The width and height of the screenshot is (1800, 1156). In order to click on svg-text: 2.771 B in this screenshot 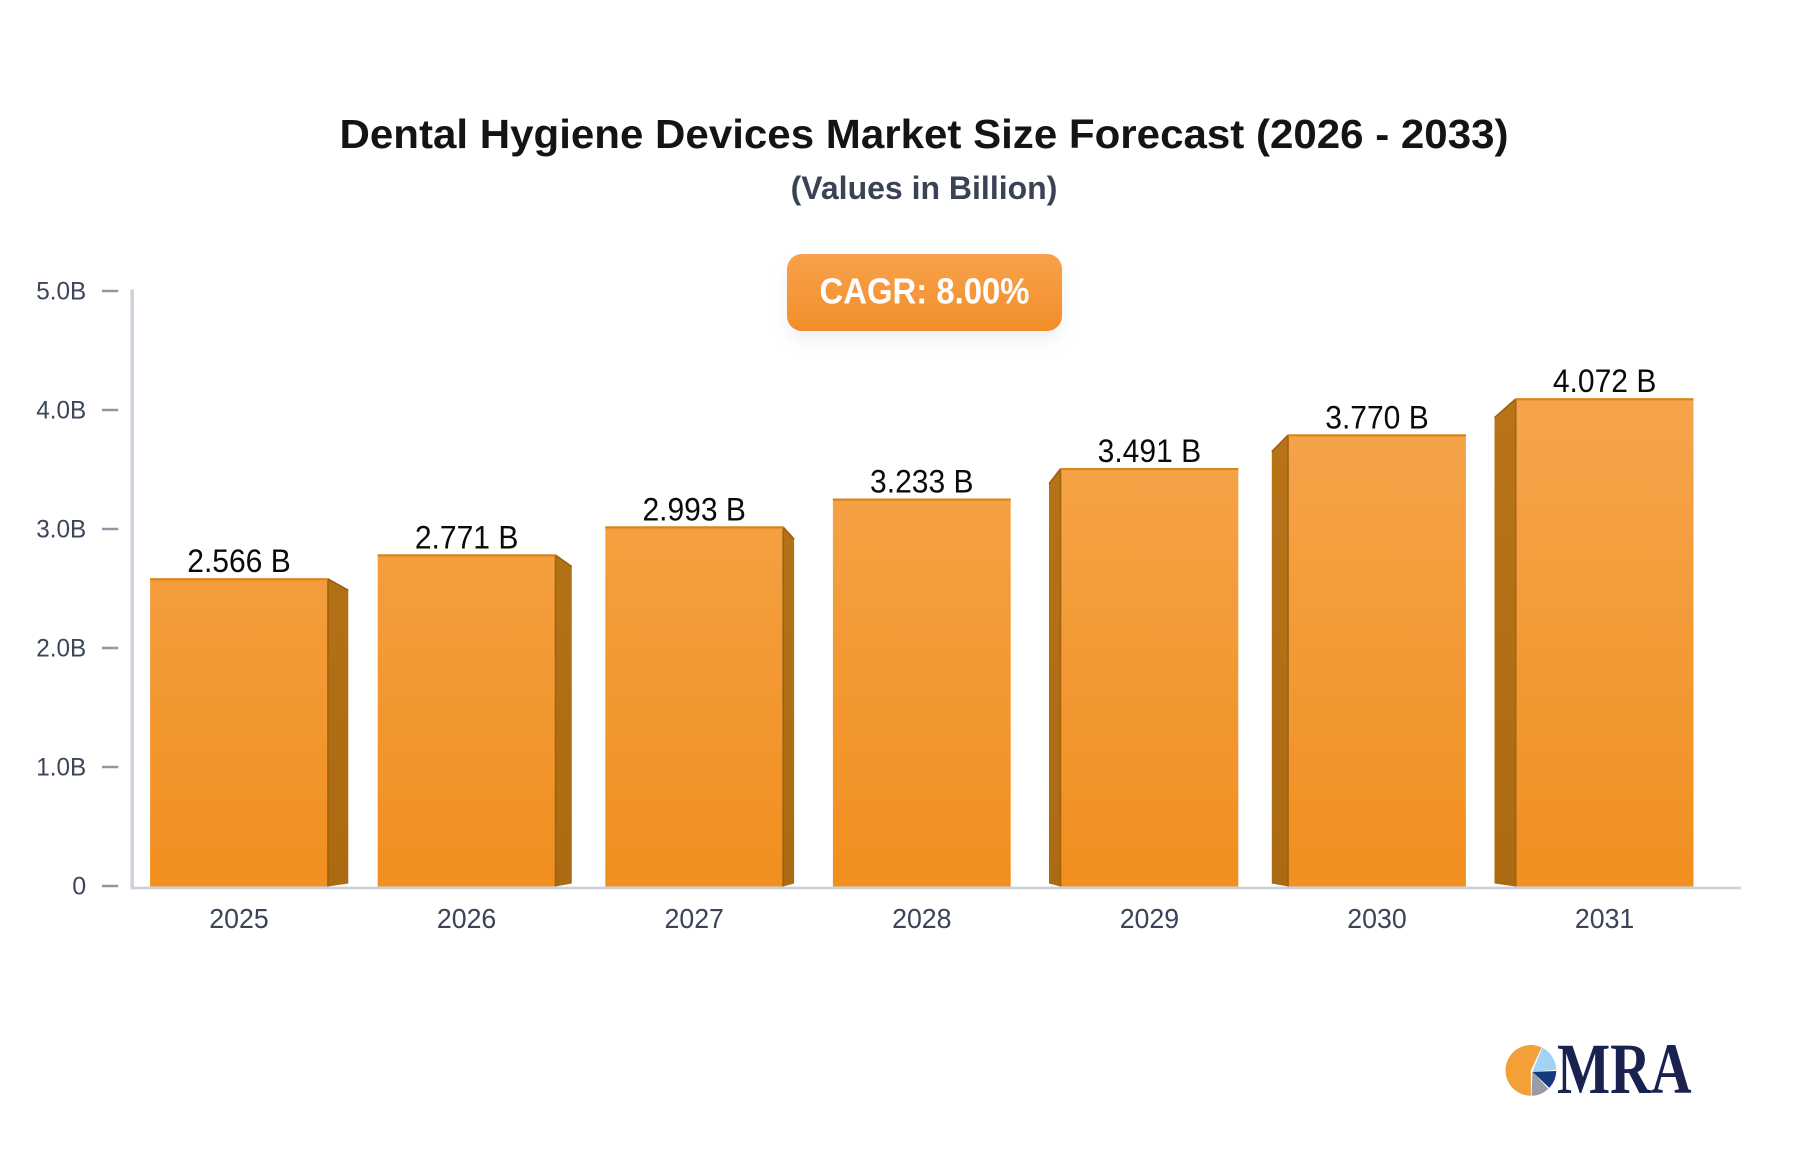, I will do `click(467, 537)`.